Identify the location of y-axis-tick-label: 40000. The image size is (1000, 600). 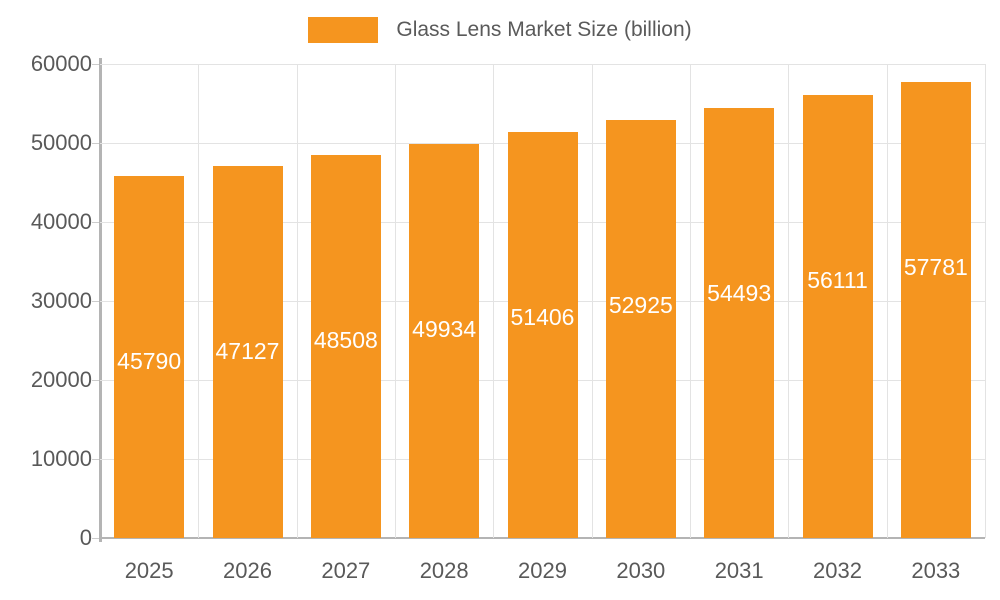
(61, 221).